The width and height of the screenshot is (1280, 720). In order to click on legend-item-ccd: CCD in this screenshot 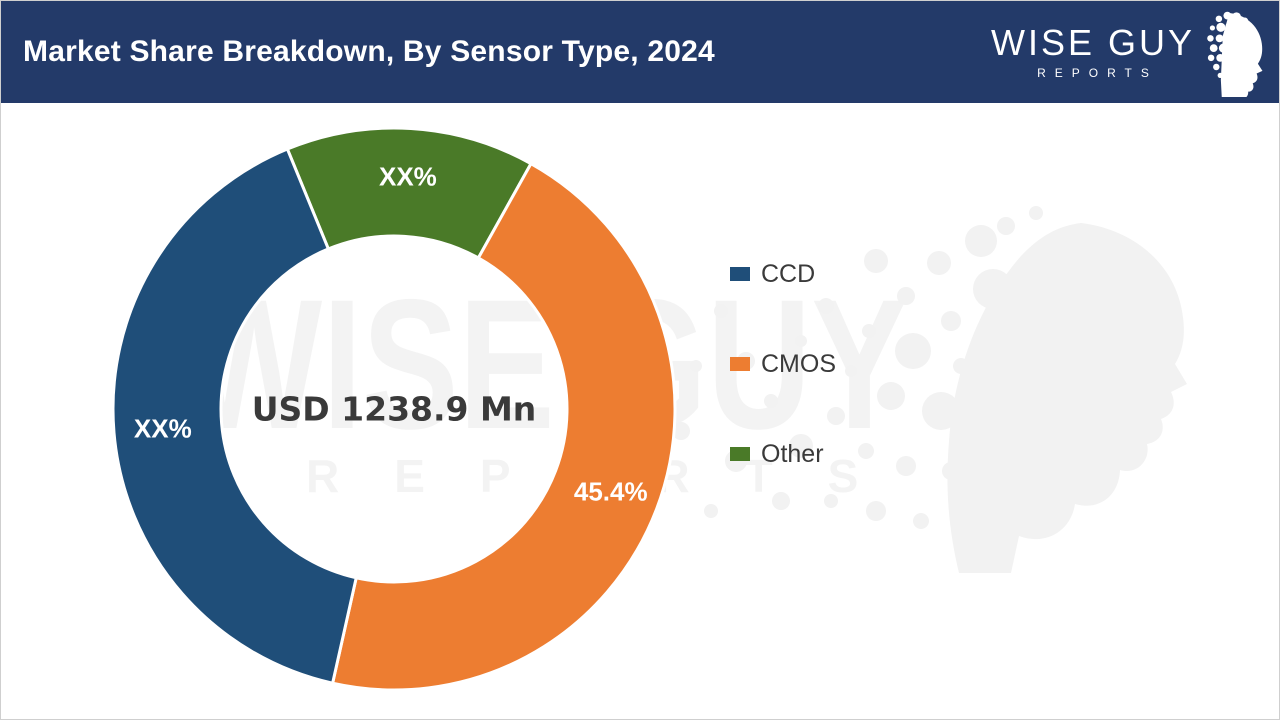, I will do `click(783, 274)`.